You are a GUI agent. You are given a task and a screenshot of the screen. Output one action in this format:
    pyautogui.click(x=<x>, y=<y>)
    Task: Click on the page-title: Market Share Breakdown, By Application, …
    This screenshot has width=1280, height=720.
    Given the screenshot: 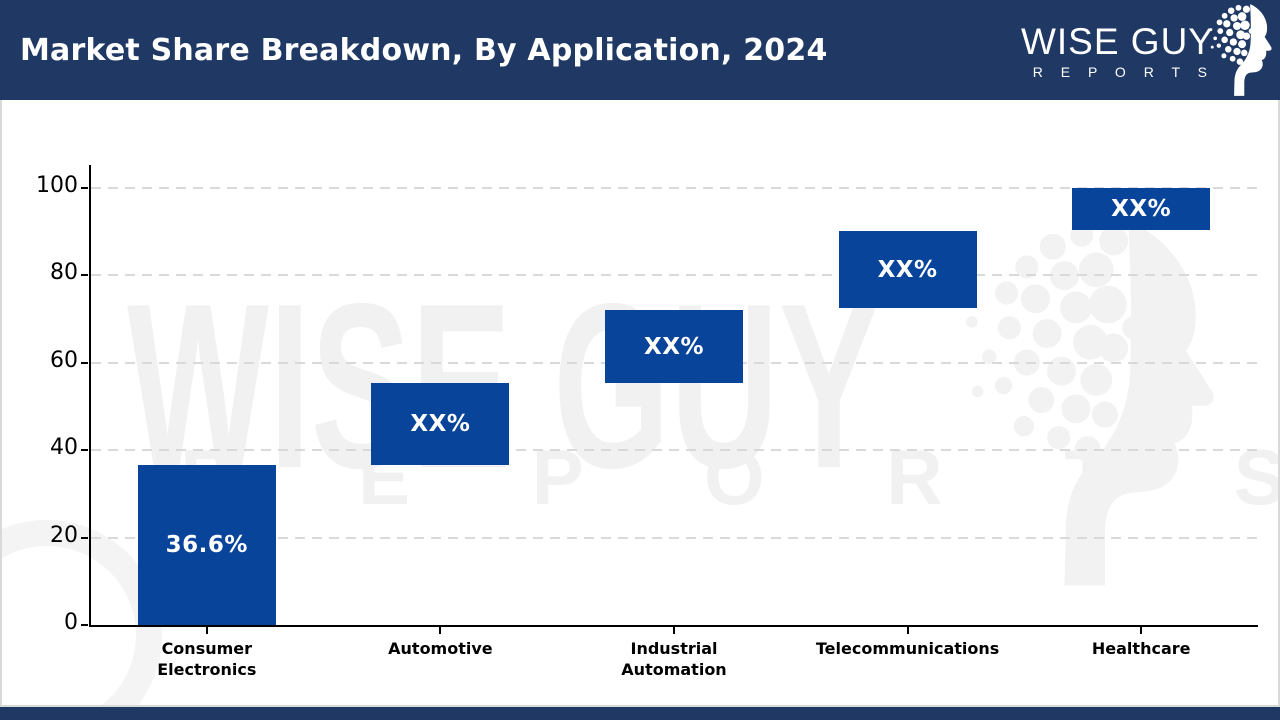 What is the action you would take?
    pyautogui.click(x=424, y=50)
    